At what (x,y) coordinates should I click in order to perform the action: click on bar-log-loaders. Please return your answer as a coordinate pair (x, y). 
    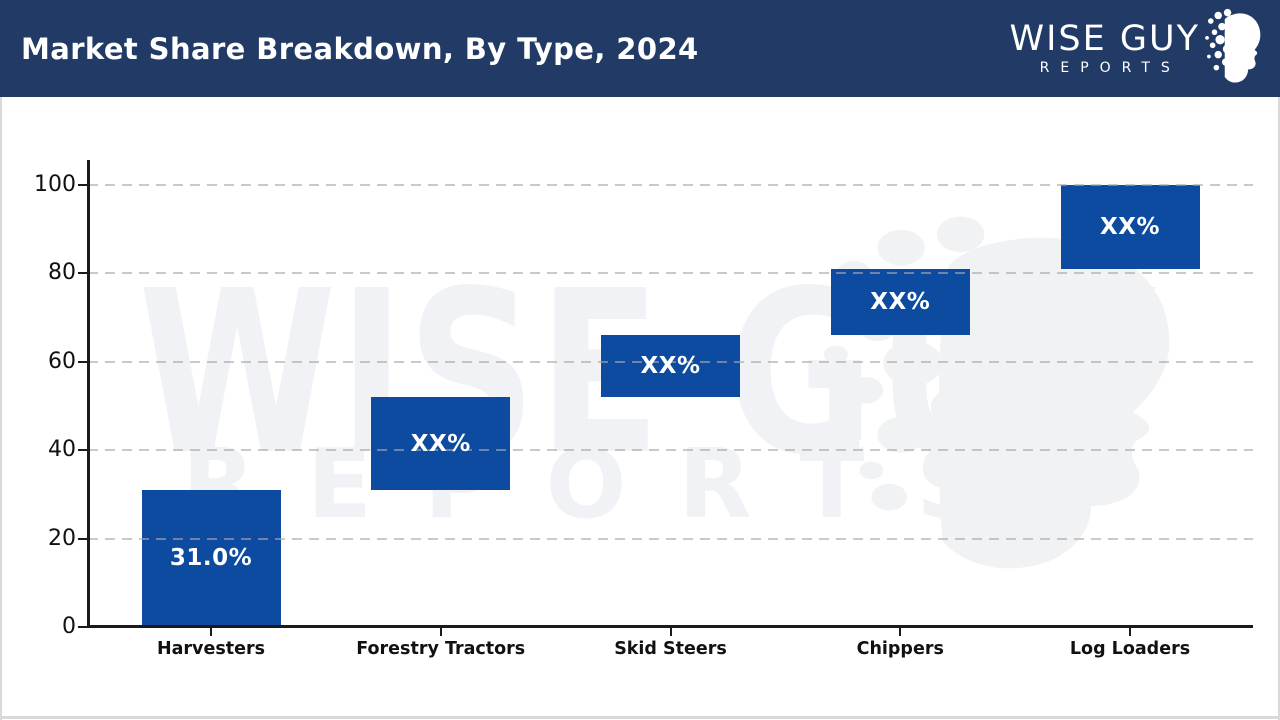
    Looking at the image, I should click on (1130, 227).